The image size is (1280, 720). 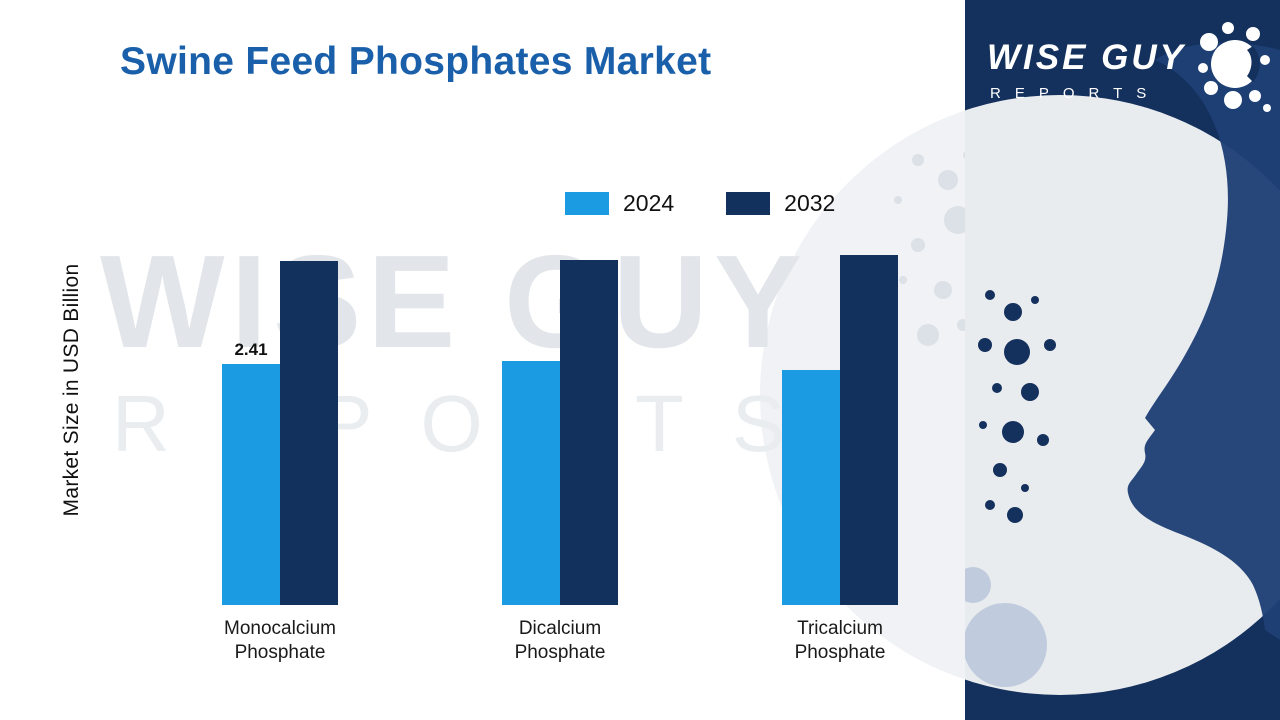 What do you see at coordinates (810, 203) in the screenshot?
I see `legend-label: 2032` at bounding box center [810, 203].